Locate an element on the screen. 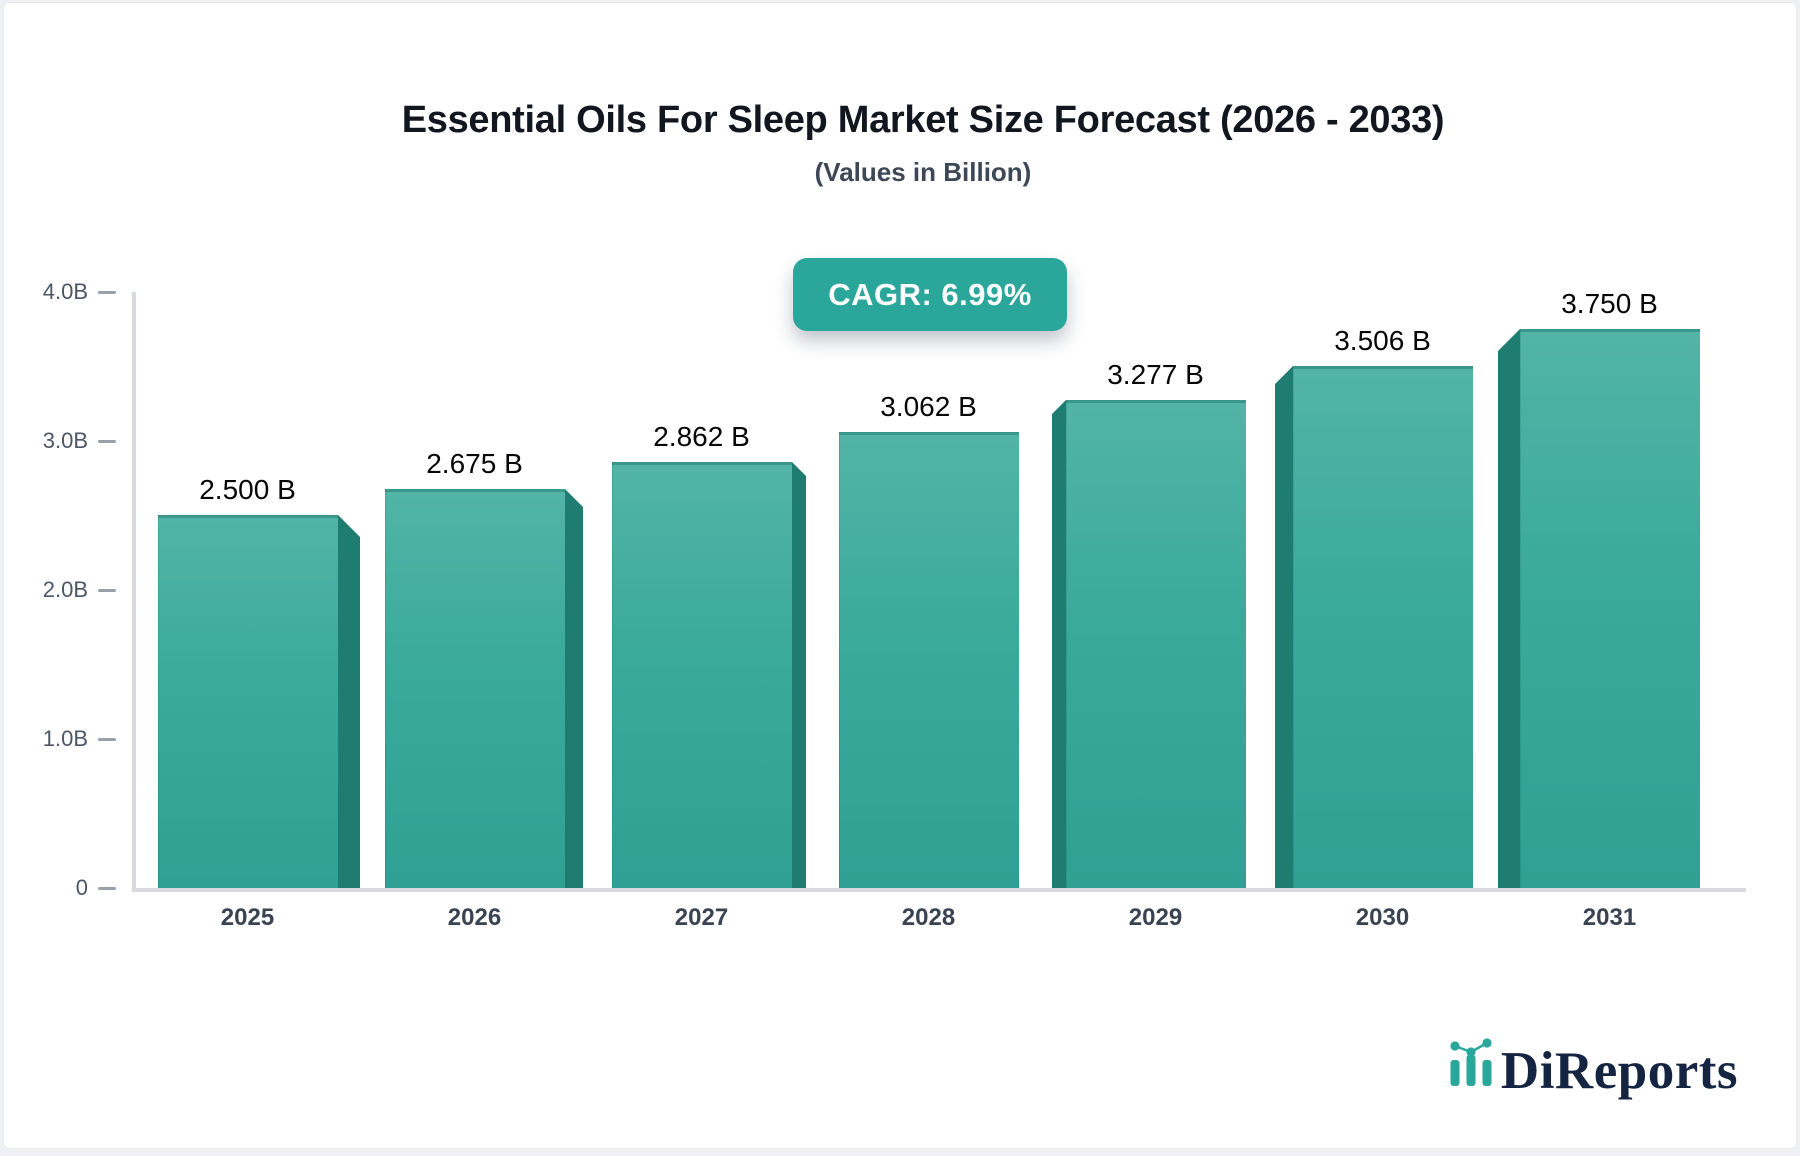 This screenshot has width=1800, height=1156. bar-value-label: 2.500 B is located at coordinates (247, 489).